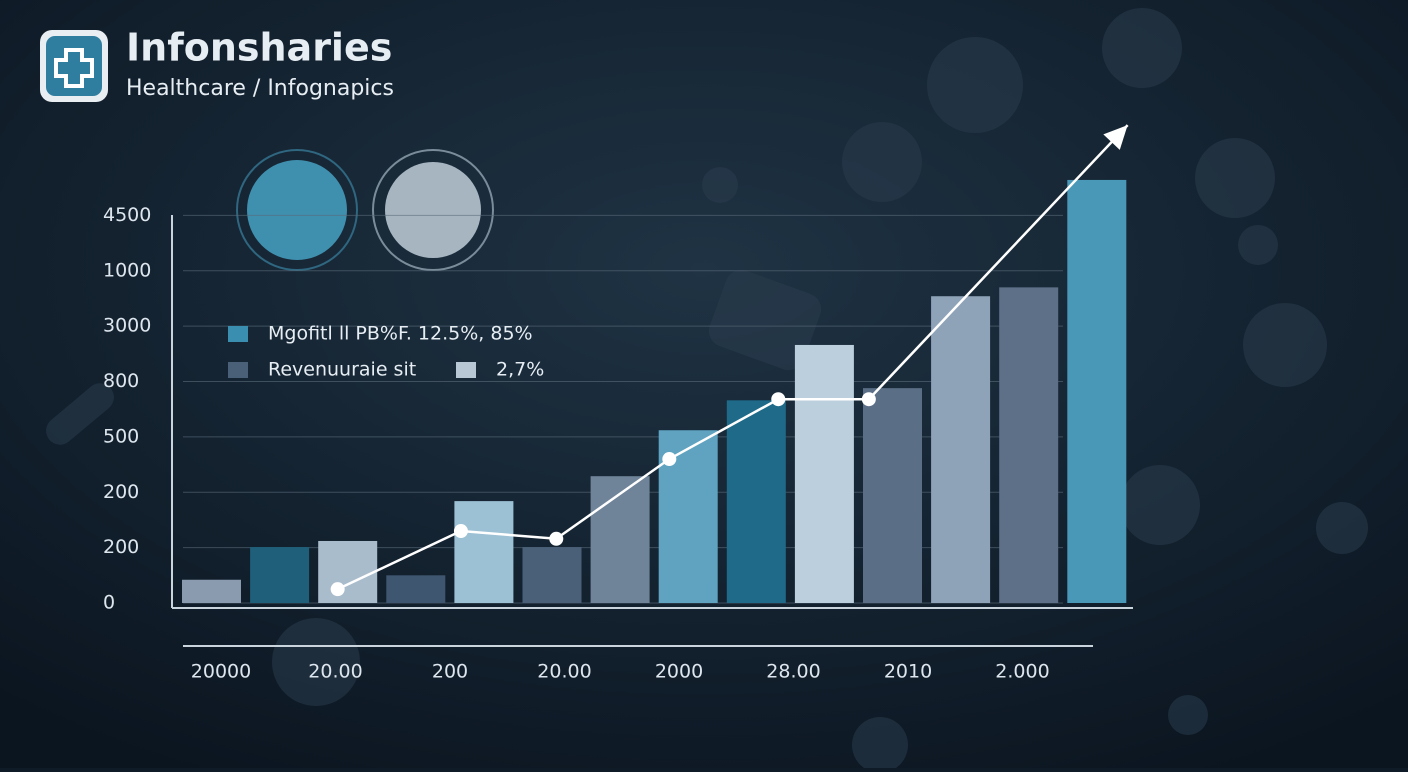 Image resolution: width=1408 pixels, height=772 pixels. I want to click on logo, so click(74, 66).